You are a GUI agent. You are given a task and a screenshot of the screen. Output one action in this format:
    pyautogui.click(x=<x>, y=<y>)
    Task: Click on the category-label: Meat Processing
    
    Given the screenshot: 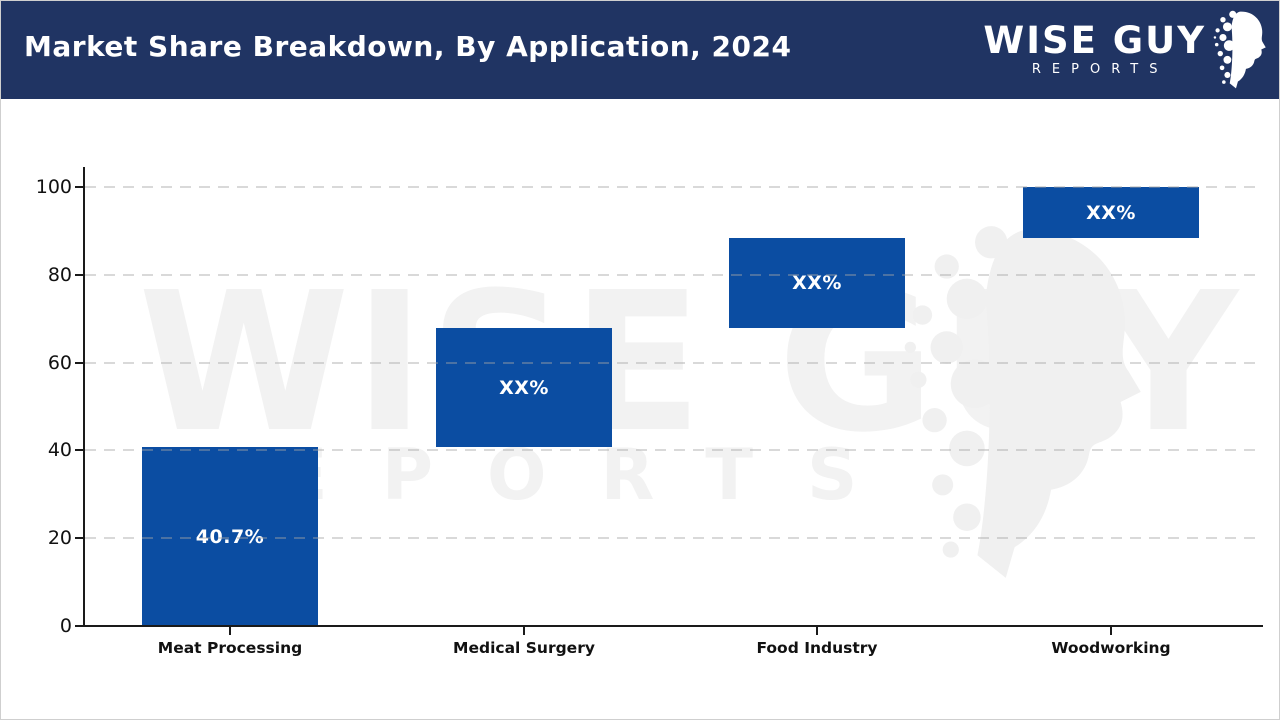 What is the action you would take?
    pyautogui.click(x=230, y=648)
    